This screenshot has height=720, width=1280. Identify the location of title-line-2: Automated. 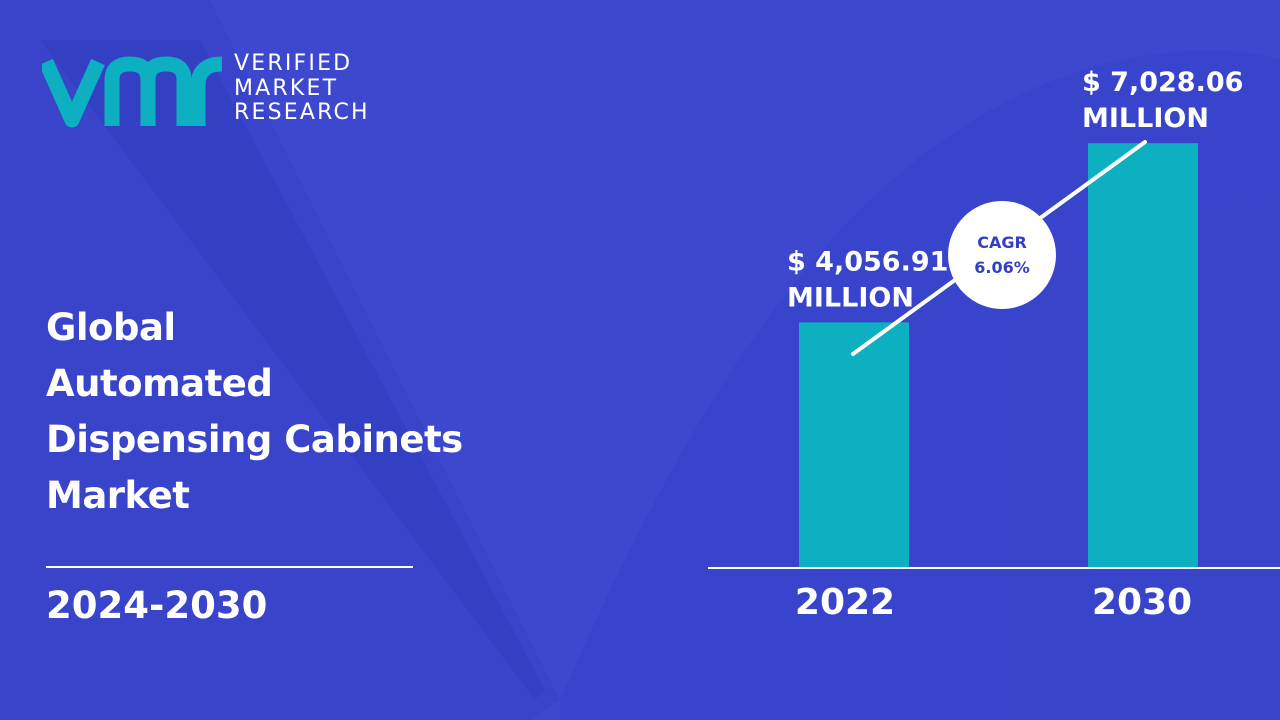
(159, 383).